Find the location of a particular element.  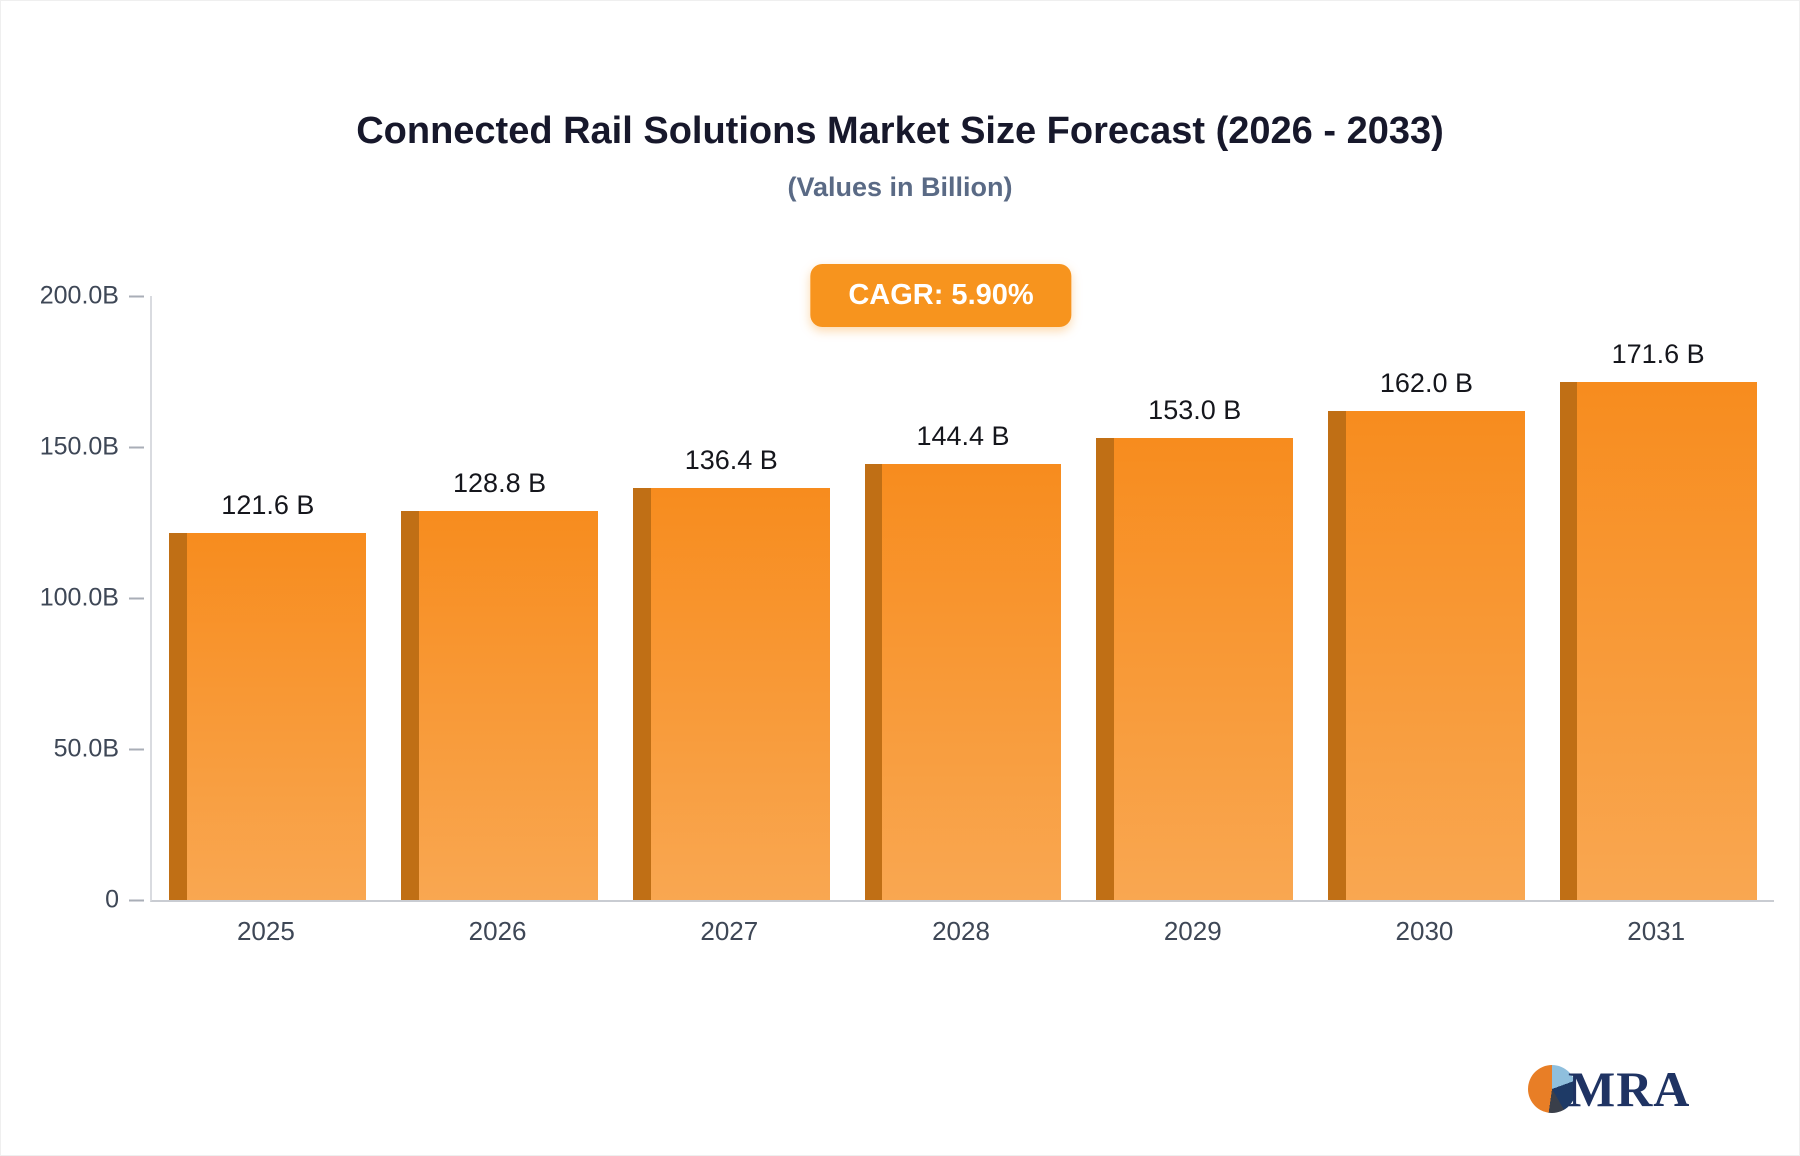

bar-2027: 136.4 B is located at coordinates (731, 672).